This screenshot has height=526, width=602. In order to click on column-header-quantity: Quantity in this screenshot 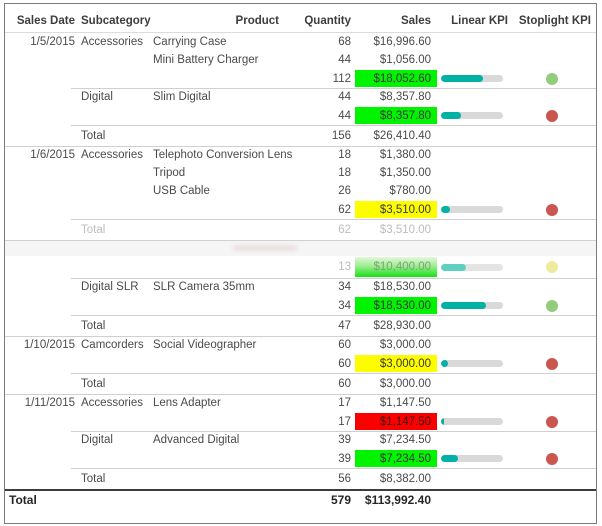, I will do `click(327, 21)`.